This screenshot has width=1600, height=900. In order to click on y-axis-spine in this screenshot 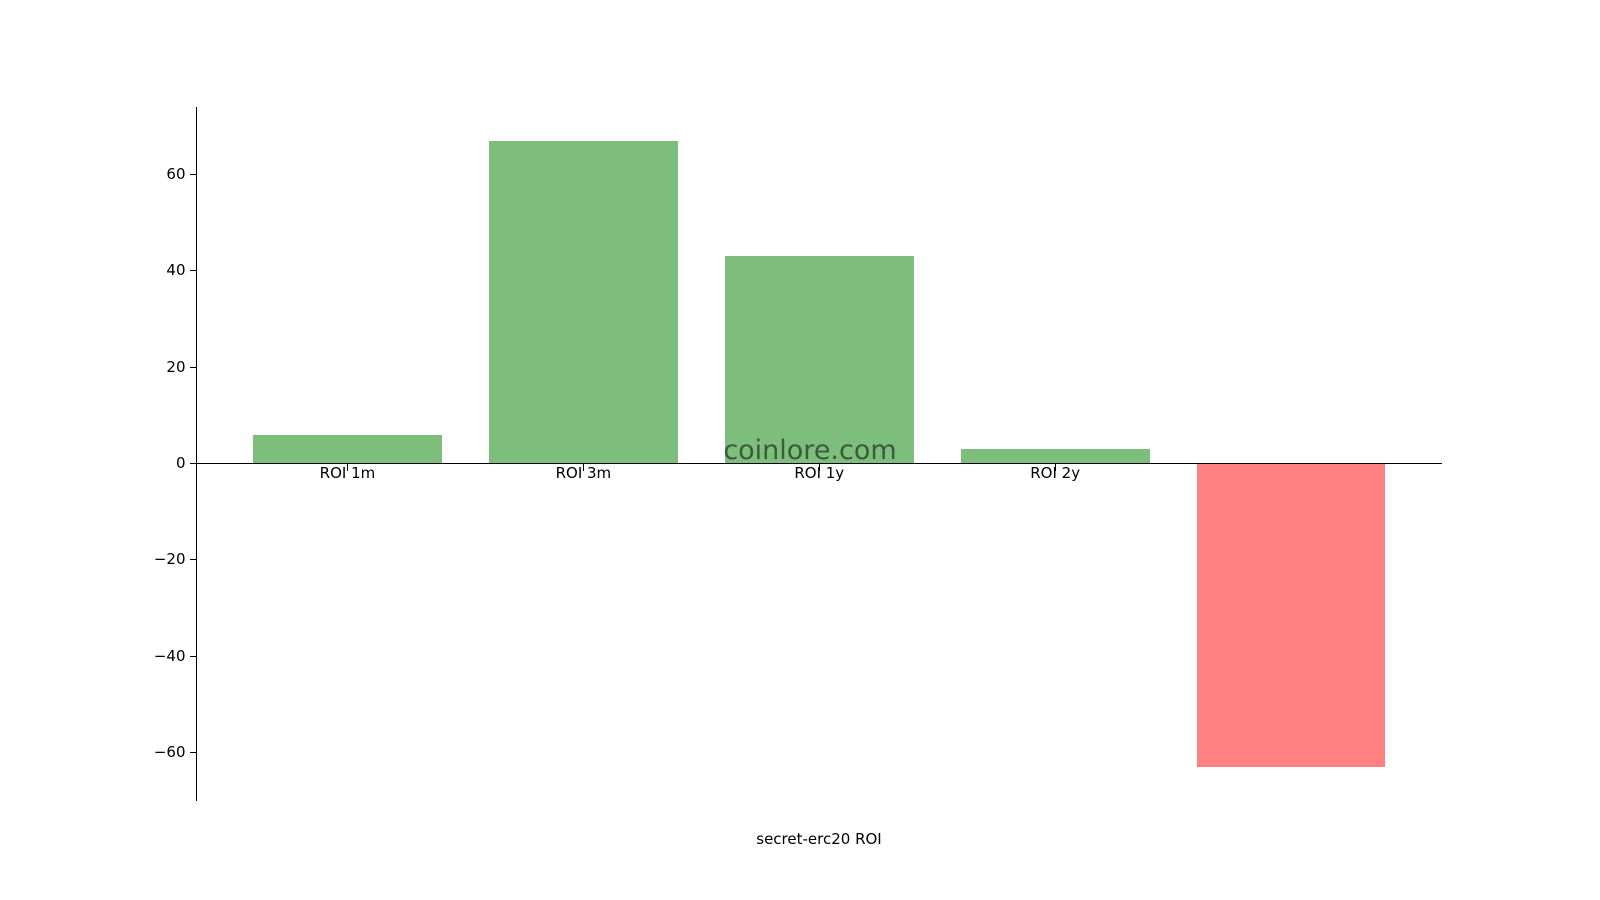, I will do `click(196, 454)`.